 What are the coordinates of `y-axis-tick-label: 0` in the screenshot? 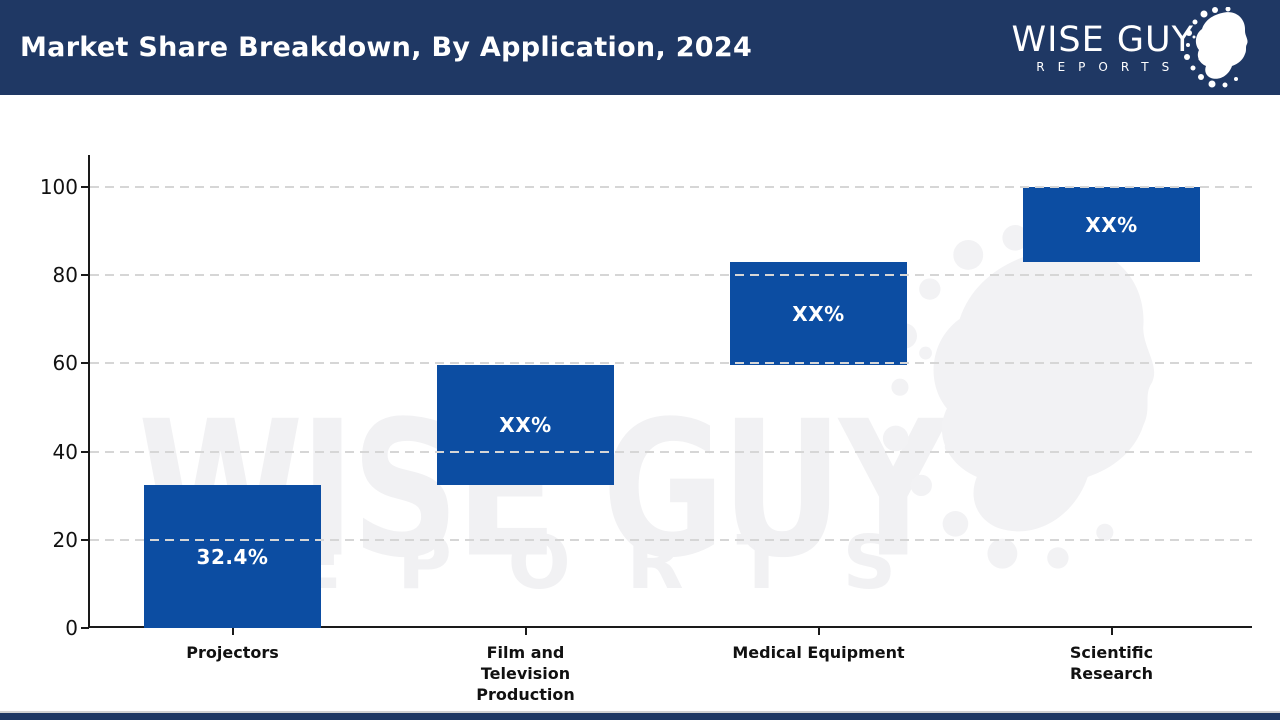 It's located at (71, 628).